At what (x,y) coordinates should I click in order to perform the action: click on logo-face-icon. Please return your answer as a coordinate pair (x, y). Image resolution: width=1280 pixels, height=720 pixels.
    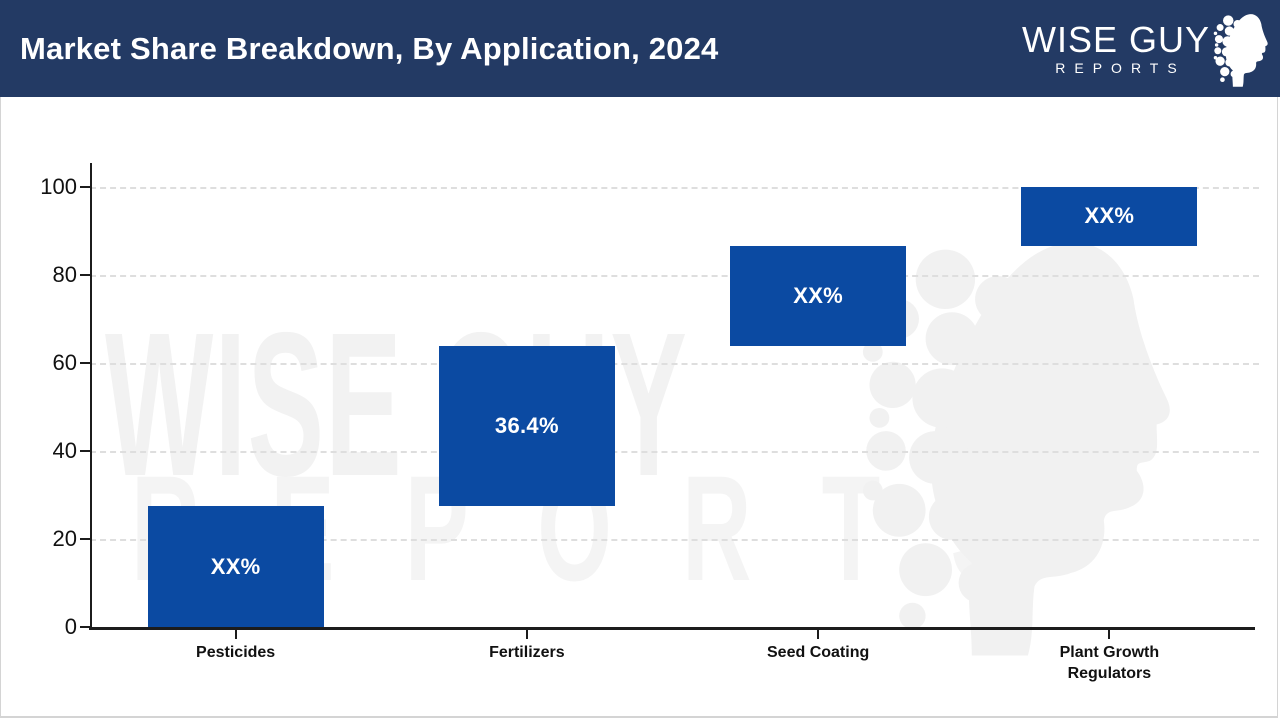
    Looking at the image, I should click on (1240, 50).